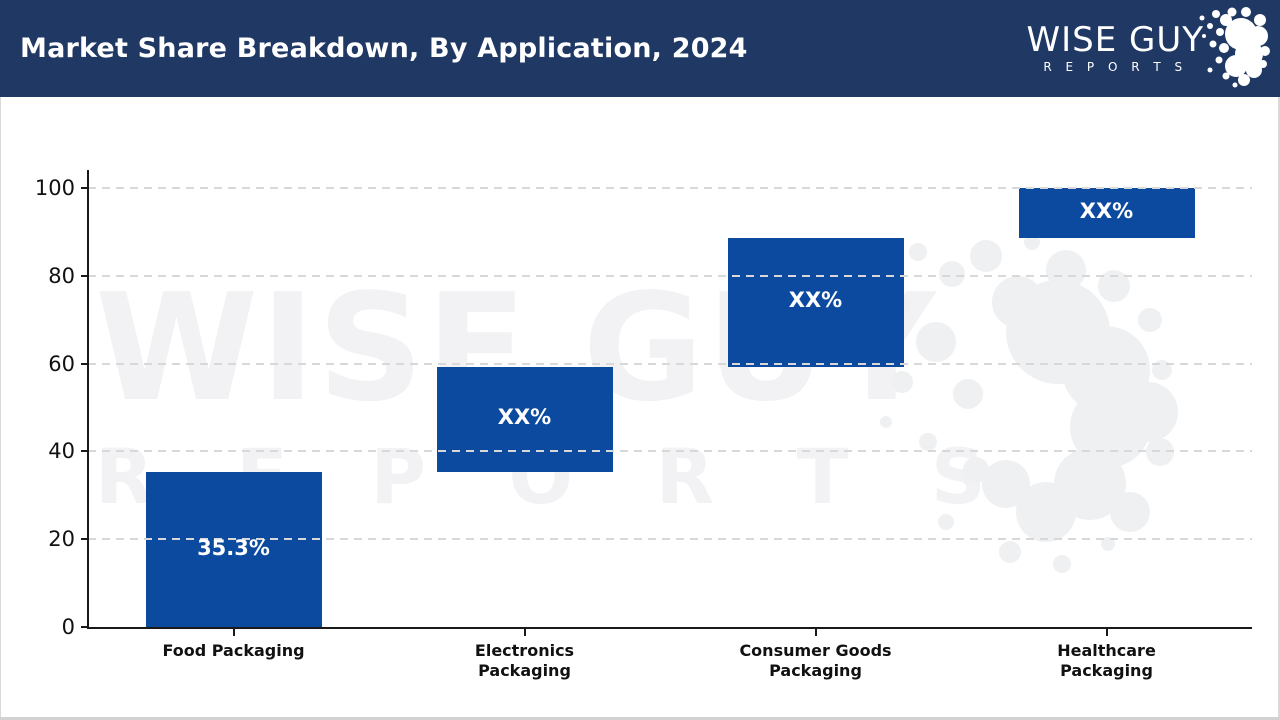 The height and width of the screenshot is (720, 1280). I want to click on bar-value-label: 35.3%, so click(233, 547).